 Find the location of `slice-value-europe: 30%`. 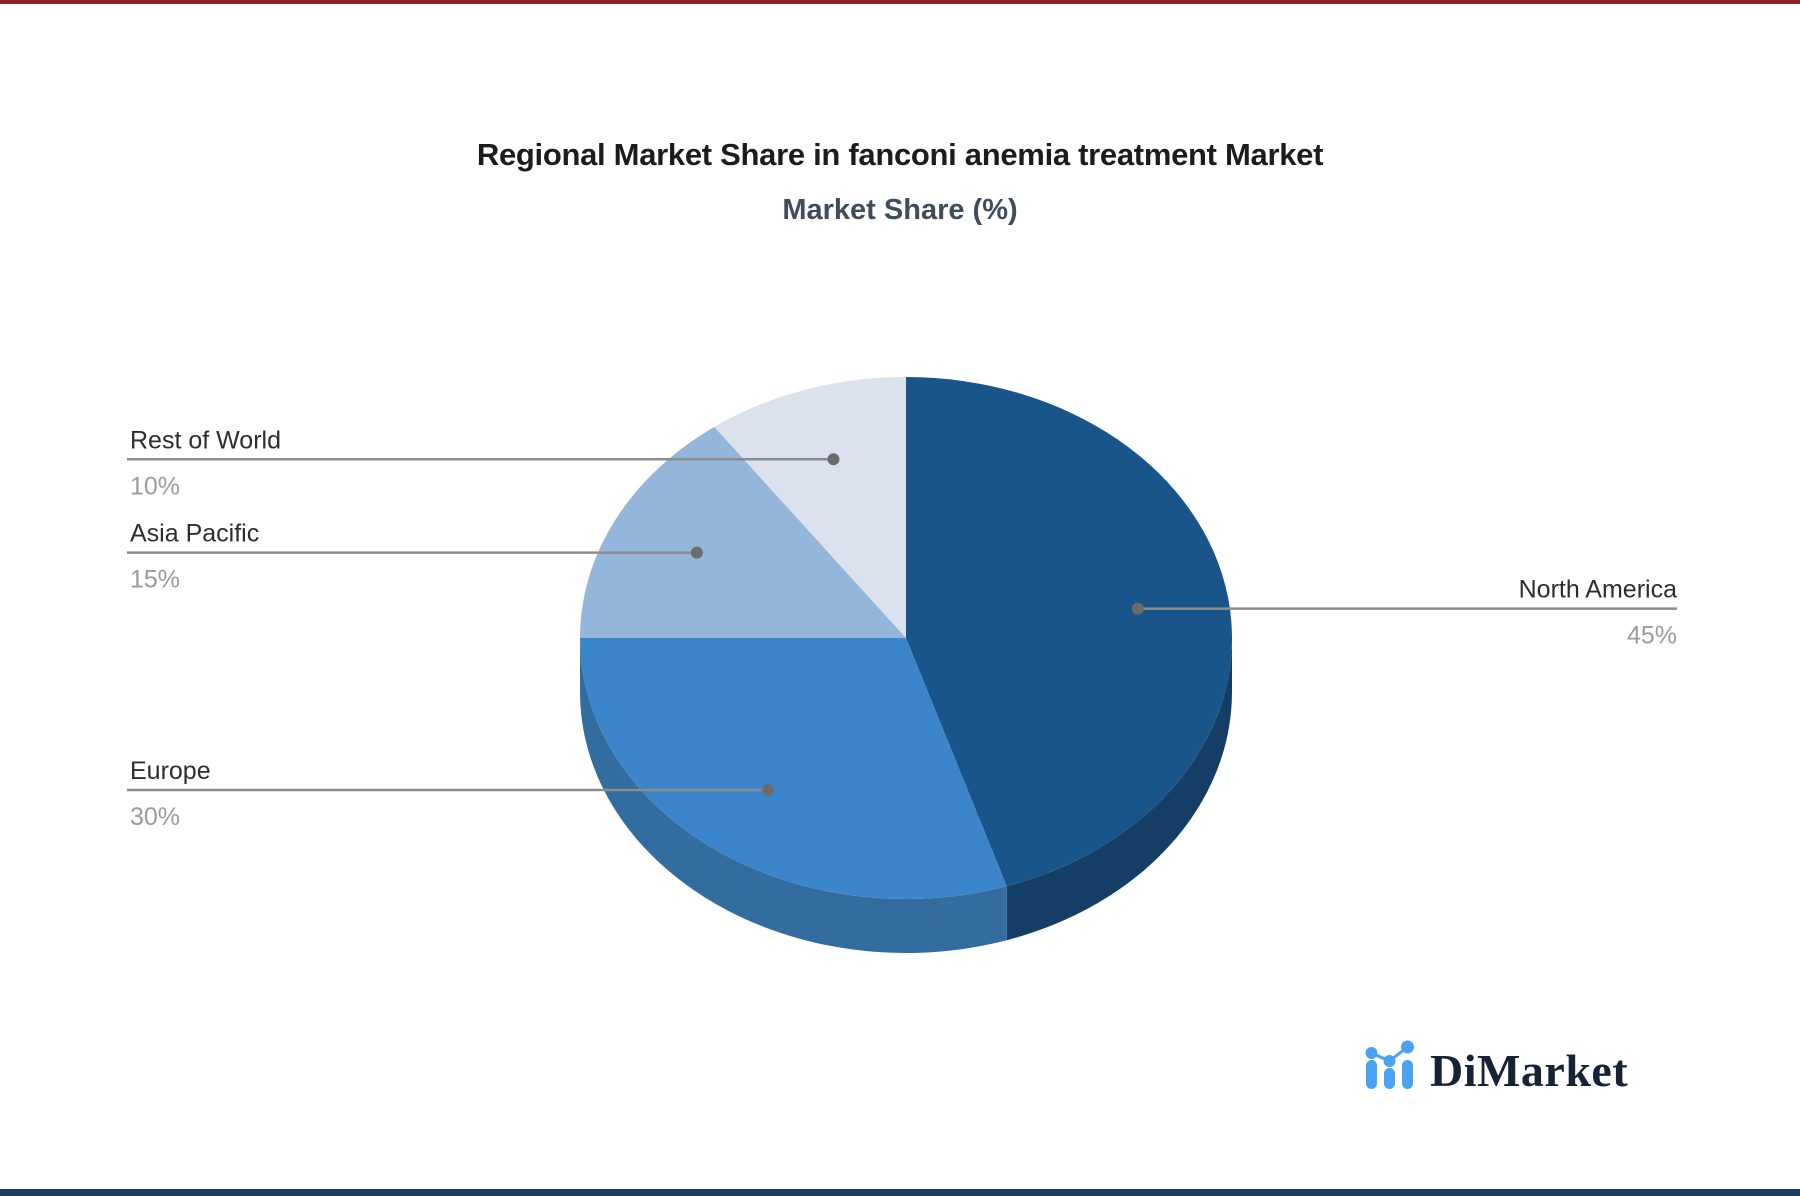

slice-value-europe: 30% is located at coordinates (155, 817).